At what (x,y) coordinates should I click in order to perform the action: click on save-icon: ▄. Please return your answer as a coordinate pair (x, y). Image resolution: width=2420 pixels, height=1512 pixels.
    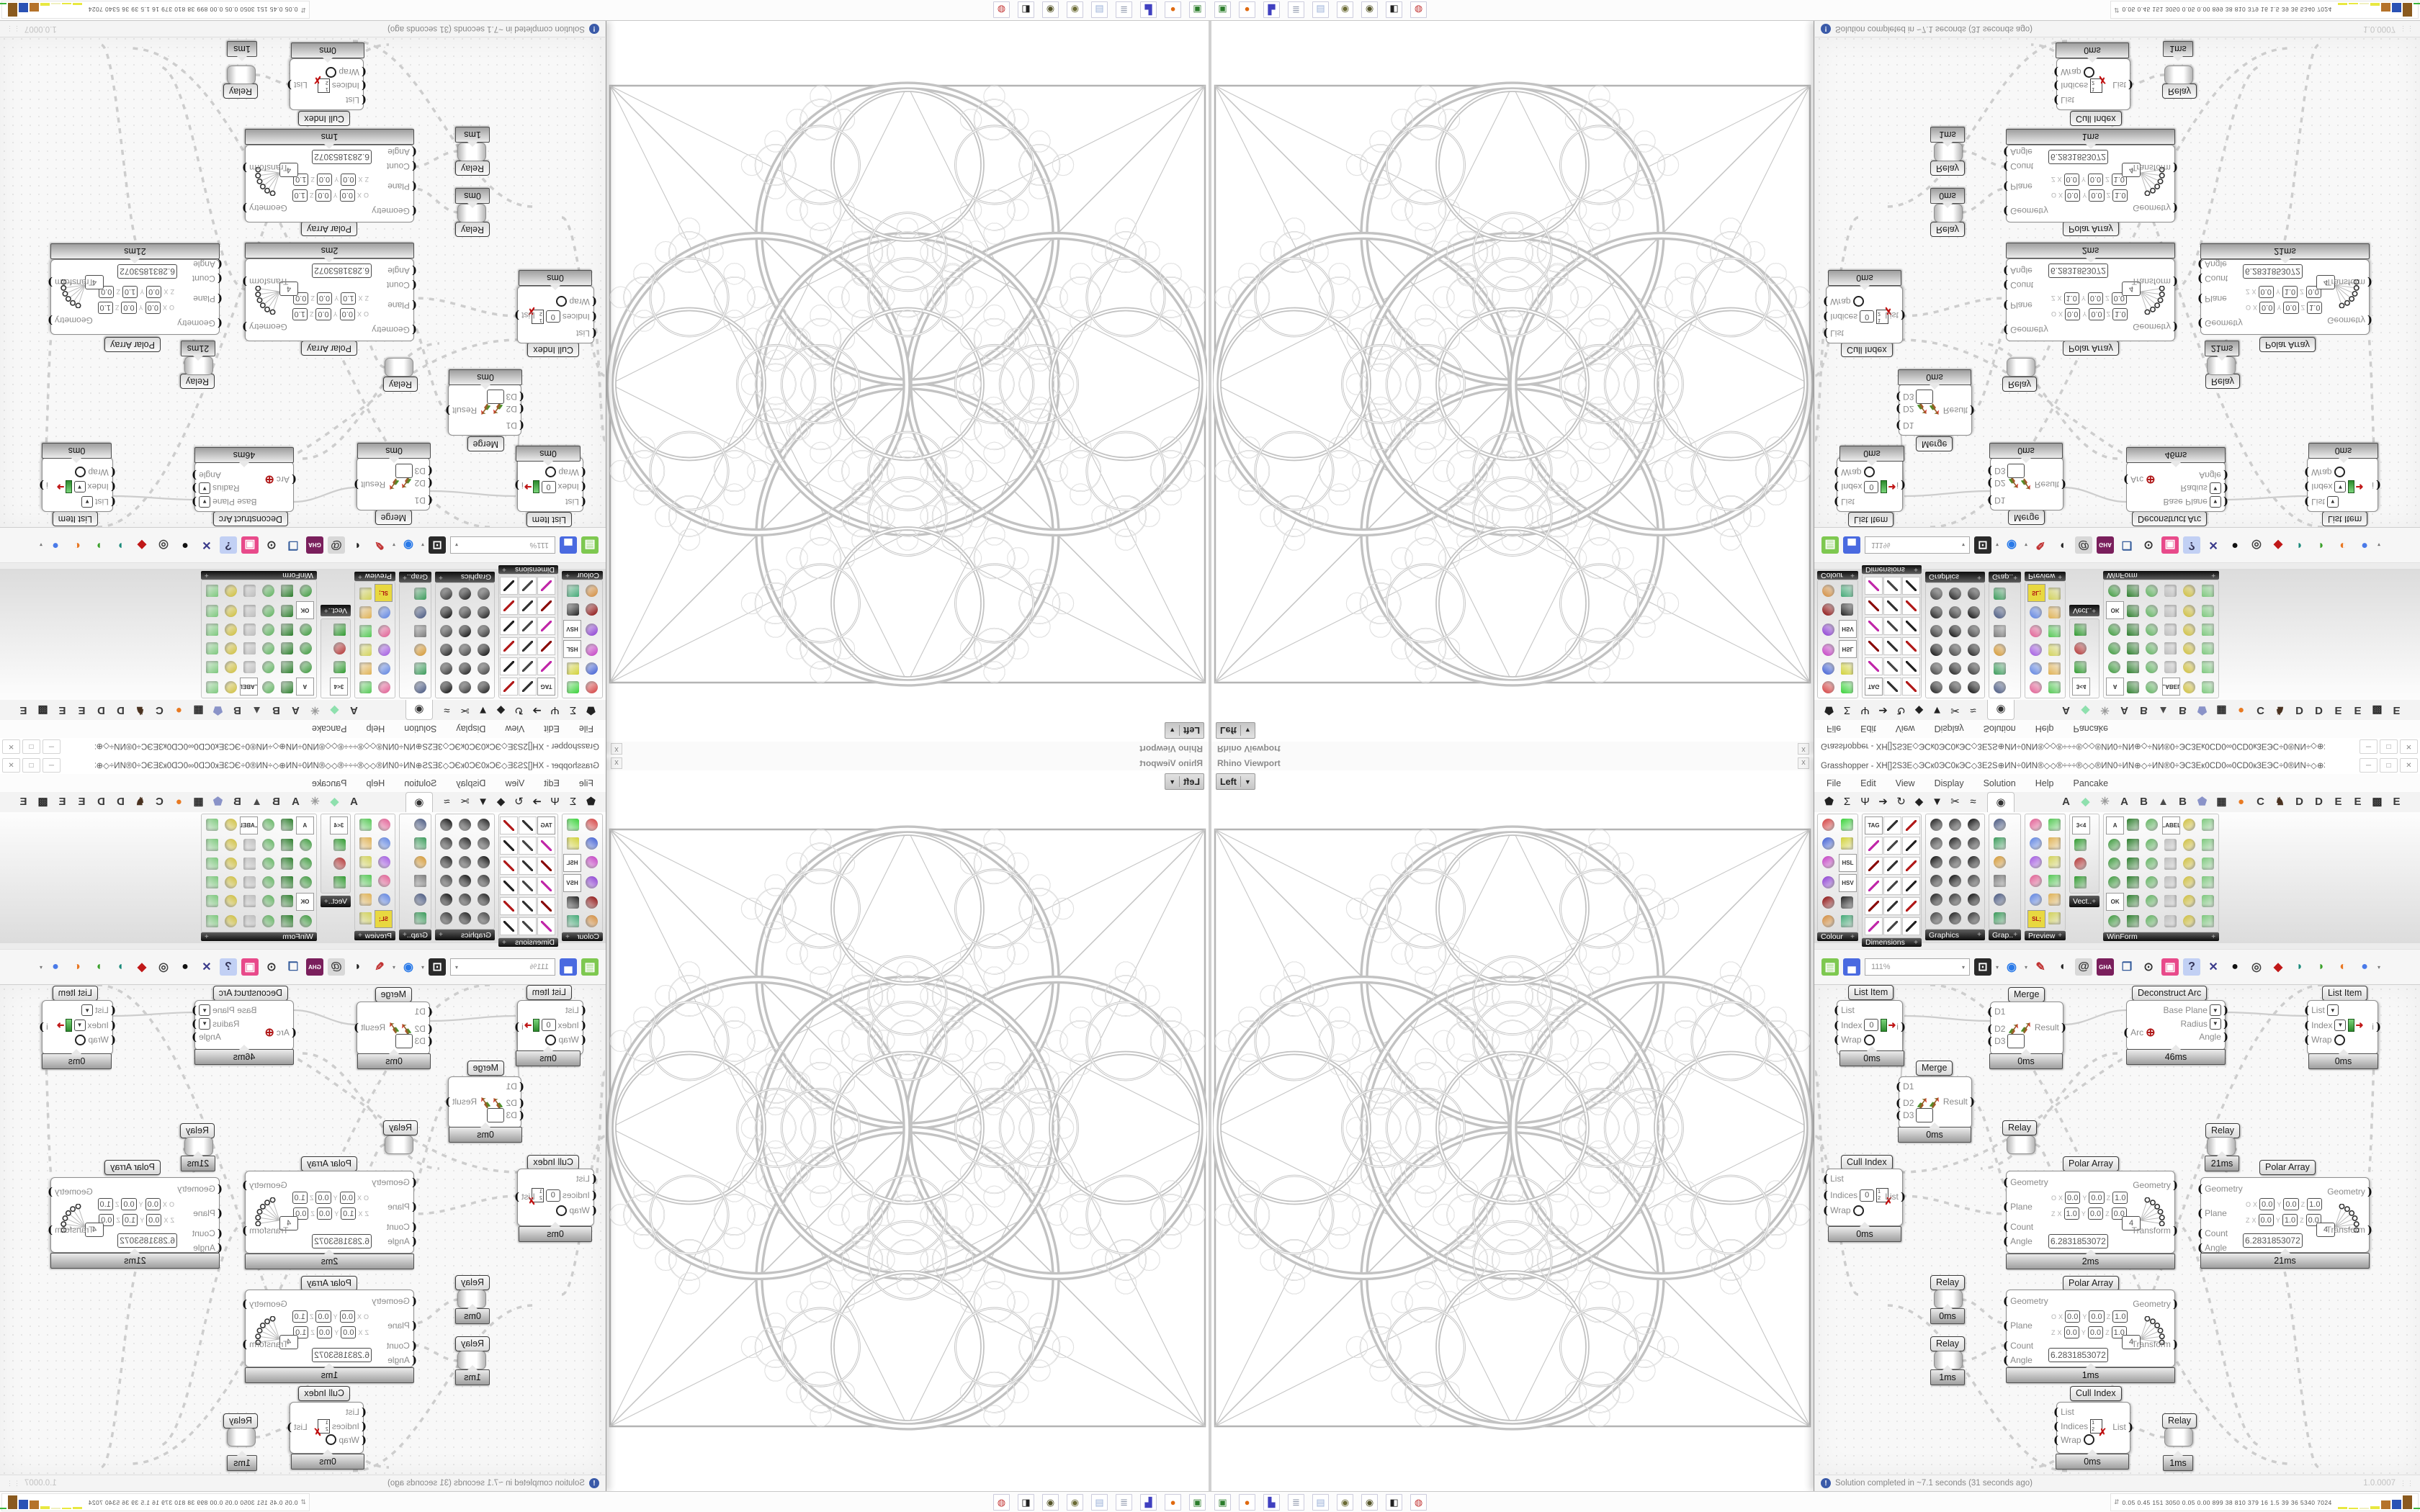
    Looking at the image, I should click on (1852, 545).